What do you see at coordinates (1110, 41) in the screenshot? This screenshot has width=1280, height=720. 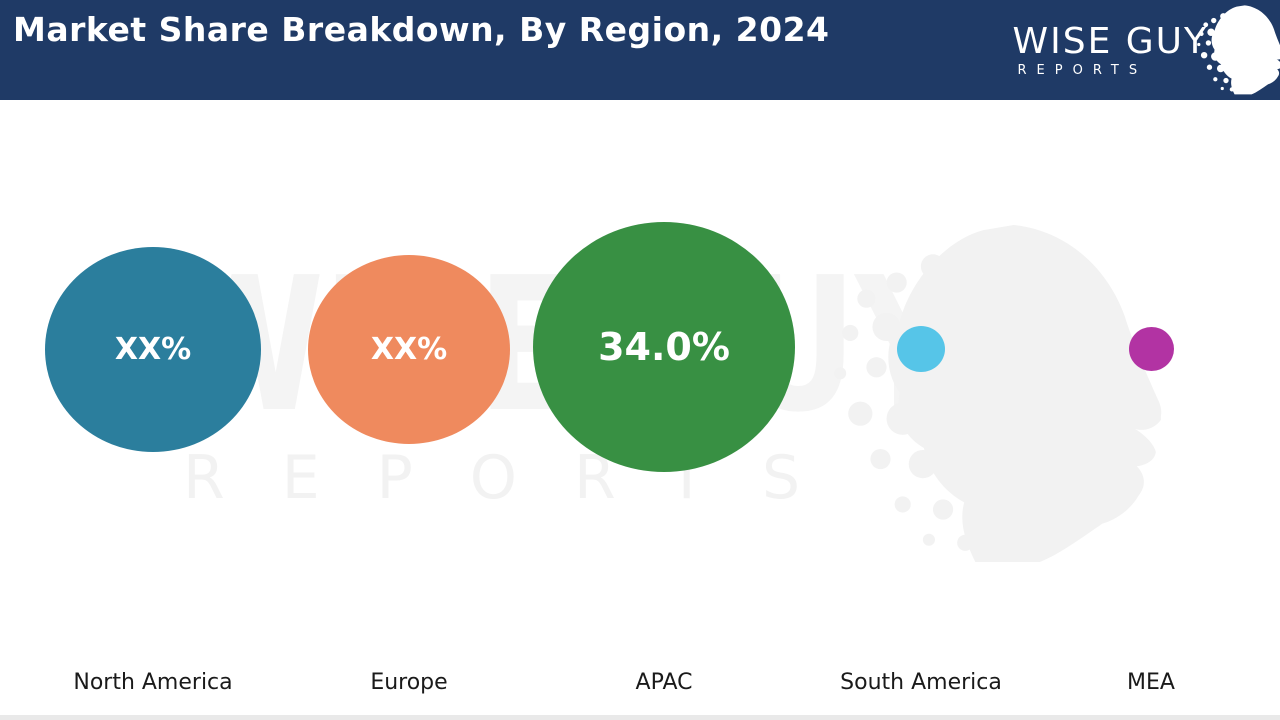 I see `logo-name: WISE GUY` at bounding box center [1110, 41].